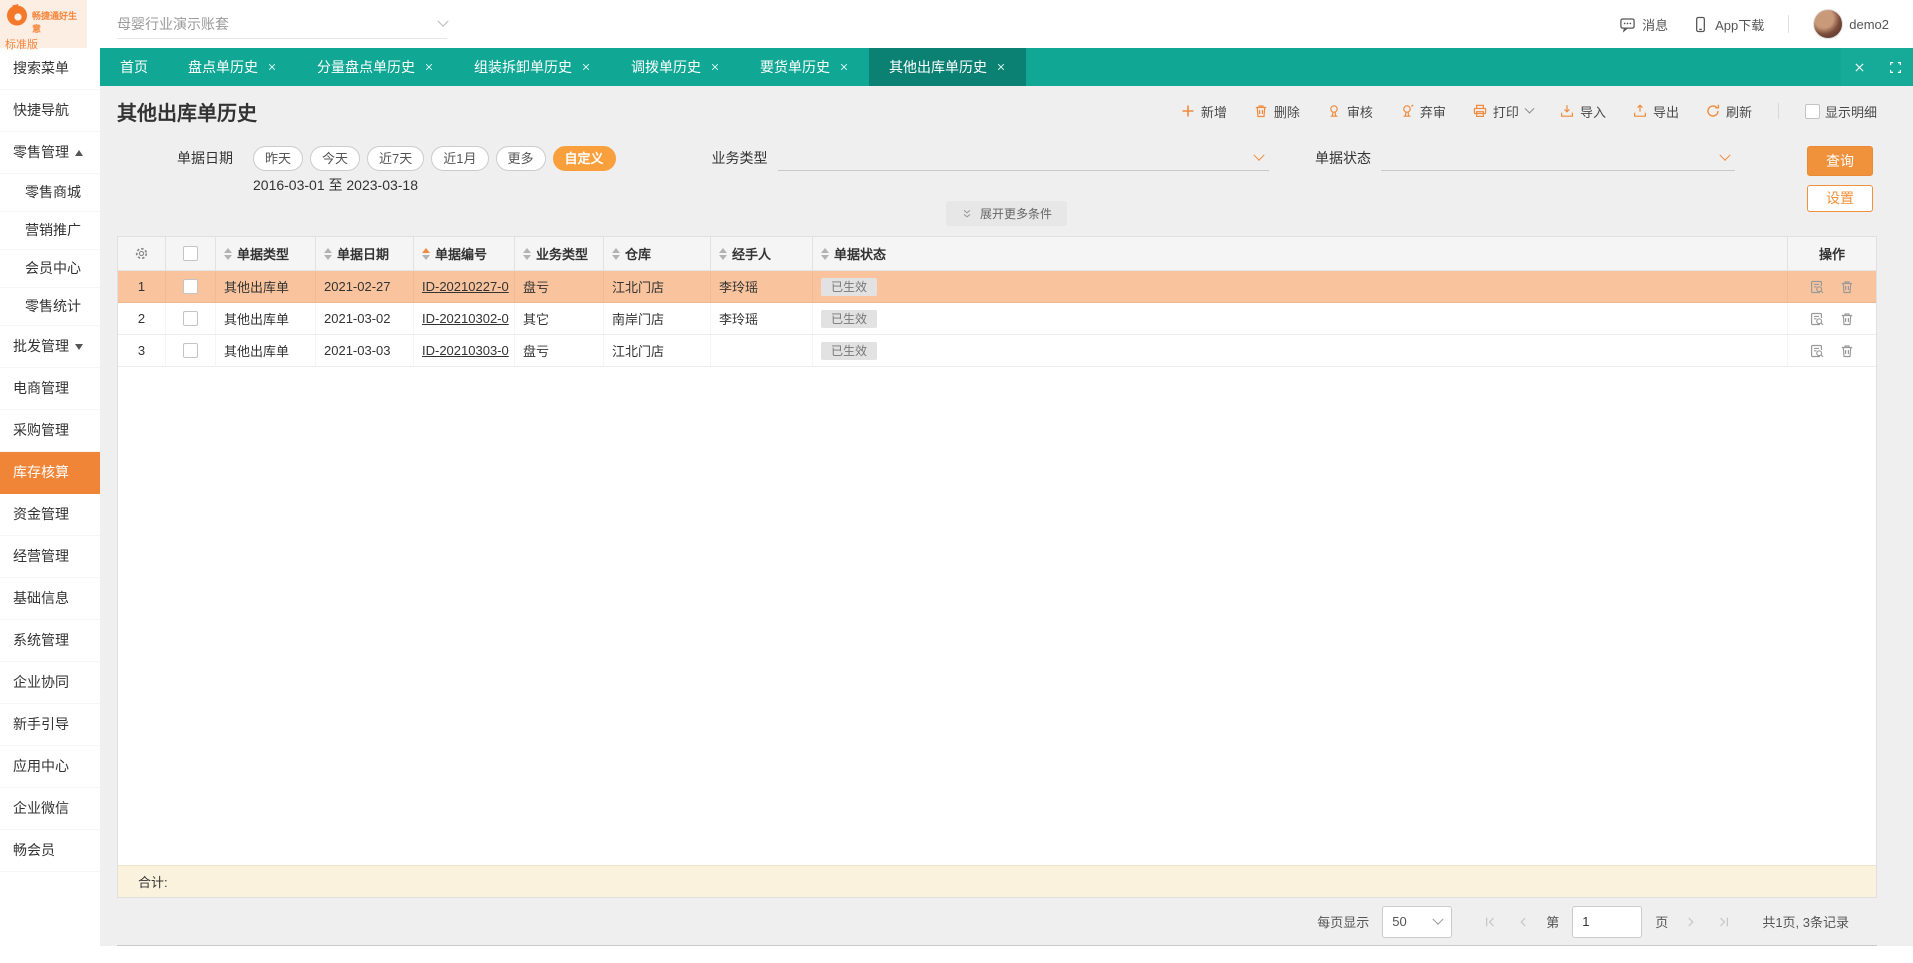 The width and height of the screenshot is (1913, 963). Describe the element at coordinates (460, 158) in the screenshot. I see `pill-last1month: 近1月` at that location.